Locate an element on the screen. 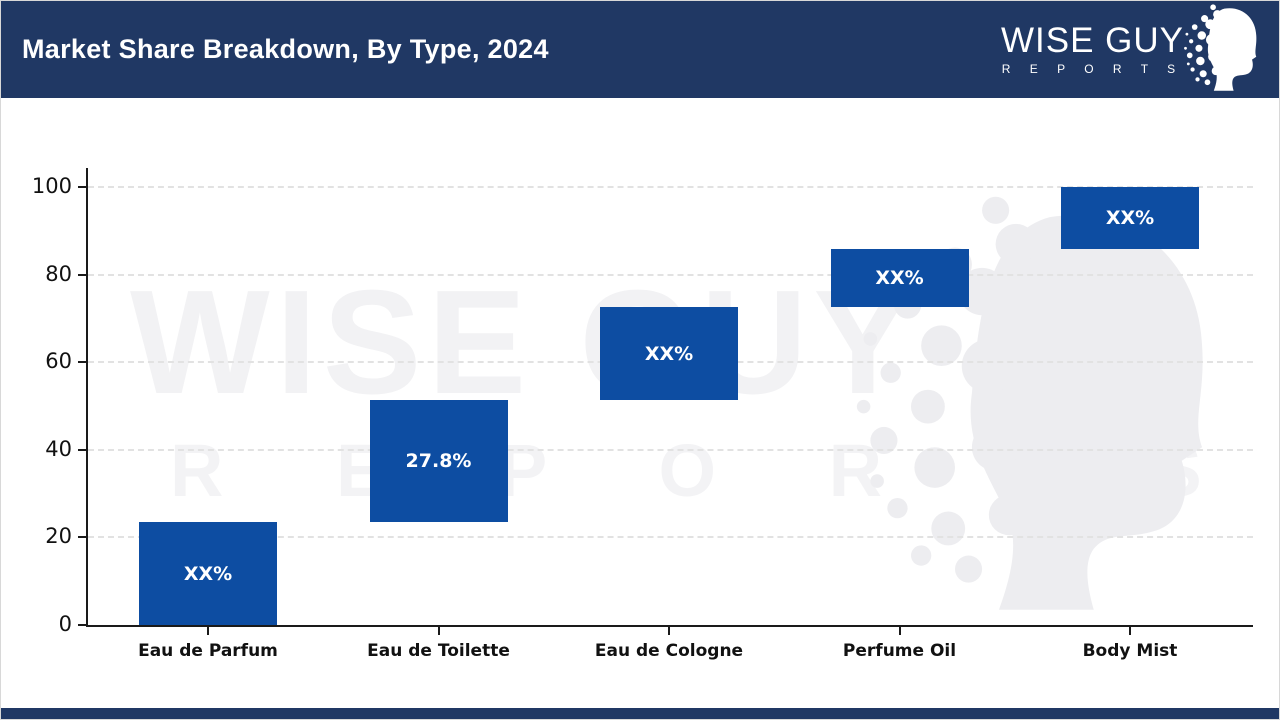 This screenshot has height=720, width=1280. x-axis-line is located at coordinates (669, 626).